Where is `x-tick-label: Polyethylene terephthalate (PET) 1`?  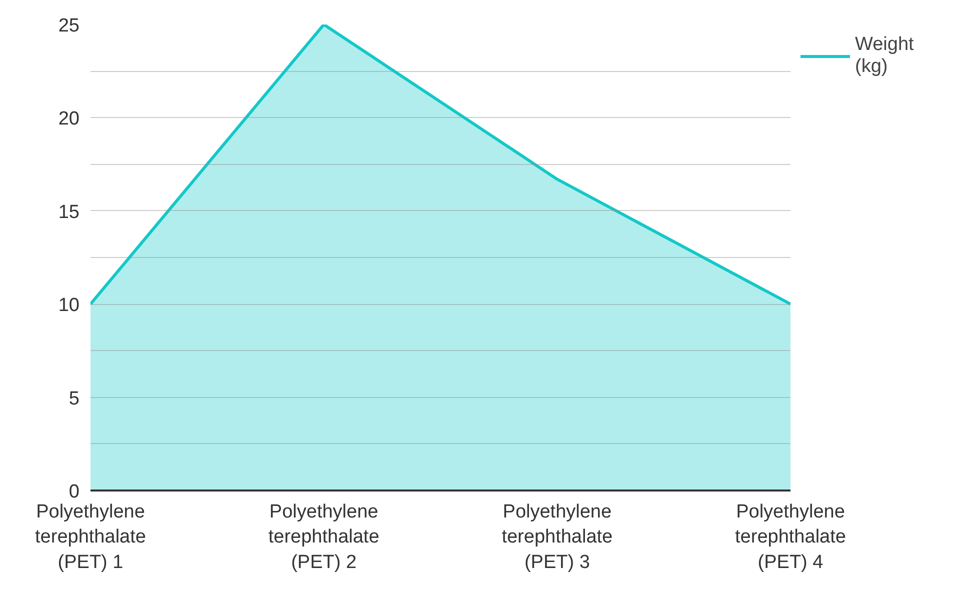
x-tick-label: Polyethylene terephthalate (PET) 1 is located at coordinates (90, 537).